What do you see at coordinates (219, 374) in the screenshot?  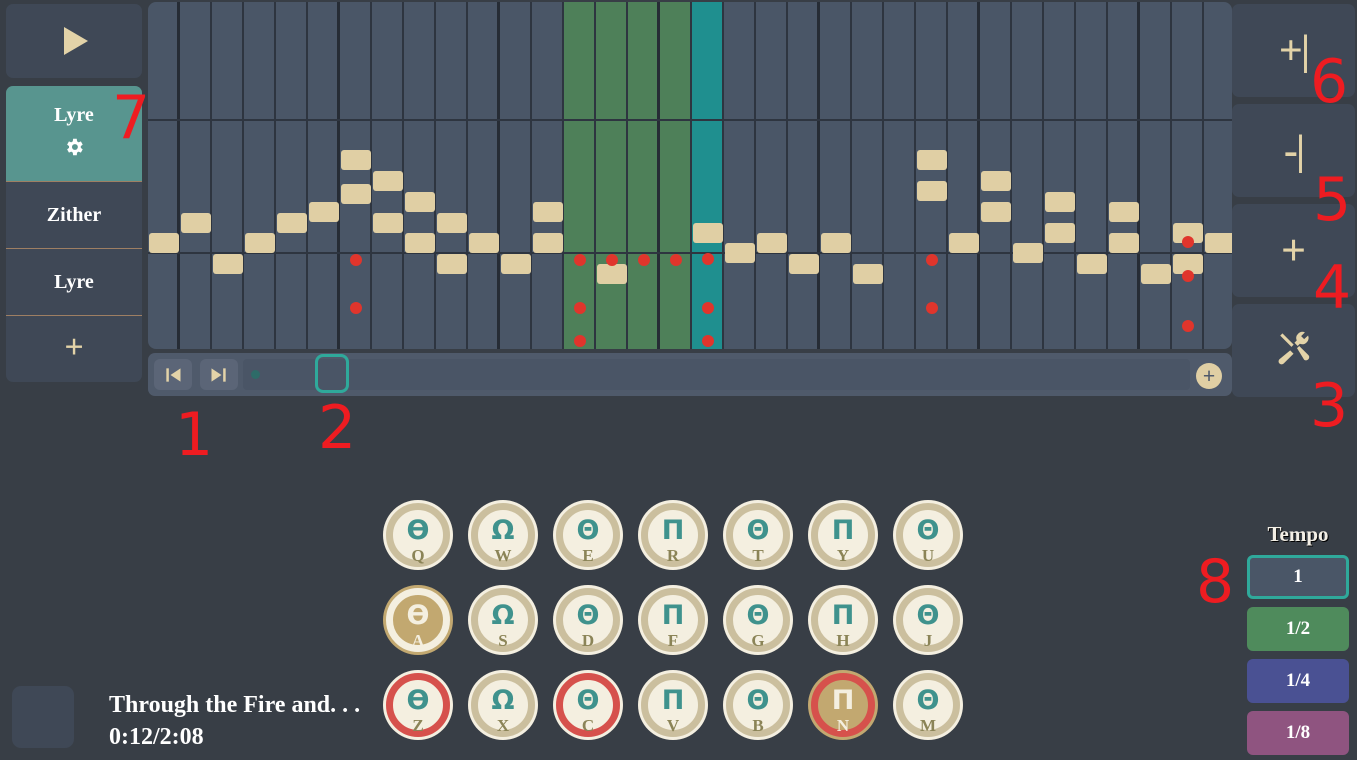 I see `skip-to-end-button` at bounding box center [219, 374].